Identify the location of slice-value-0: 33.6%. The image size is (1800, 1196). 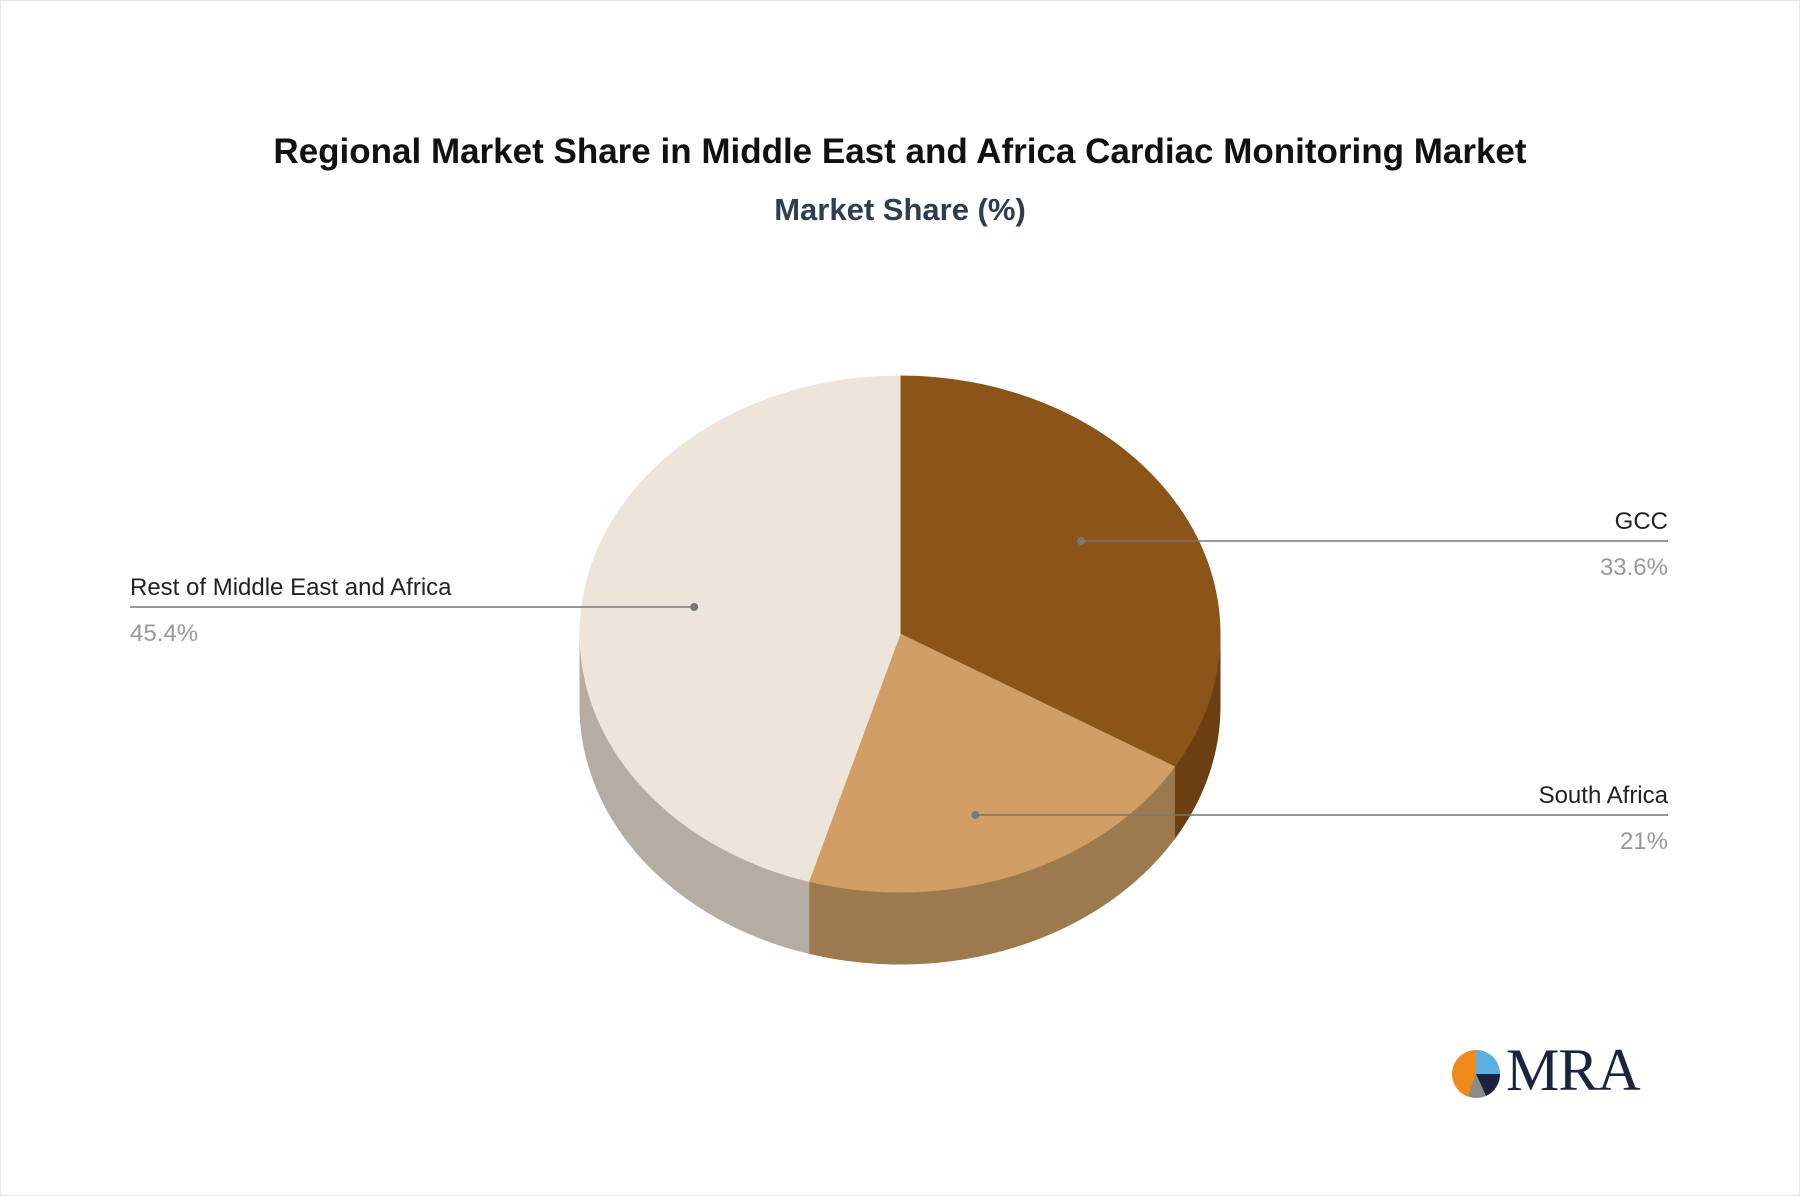
(1634, 567).